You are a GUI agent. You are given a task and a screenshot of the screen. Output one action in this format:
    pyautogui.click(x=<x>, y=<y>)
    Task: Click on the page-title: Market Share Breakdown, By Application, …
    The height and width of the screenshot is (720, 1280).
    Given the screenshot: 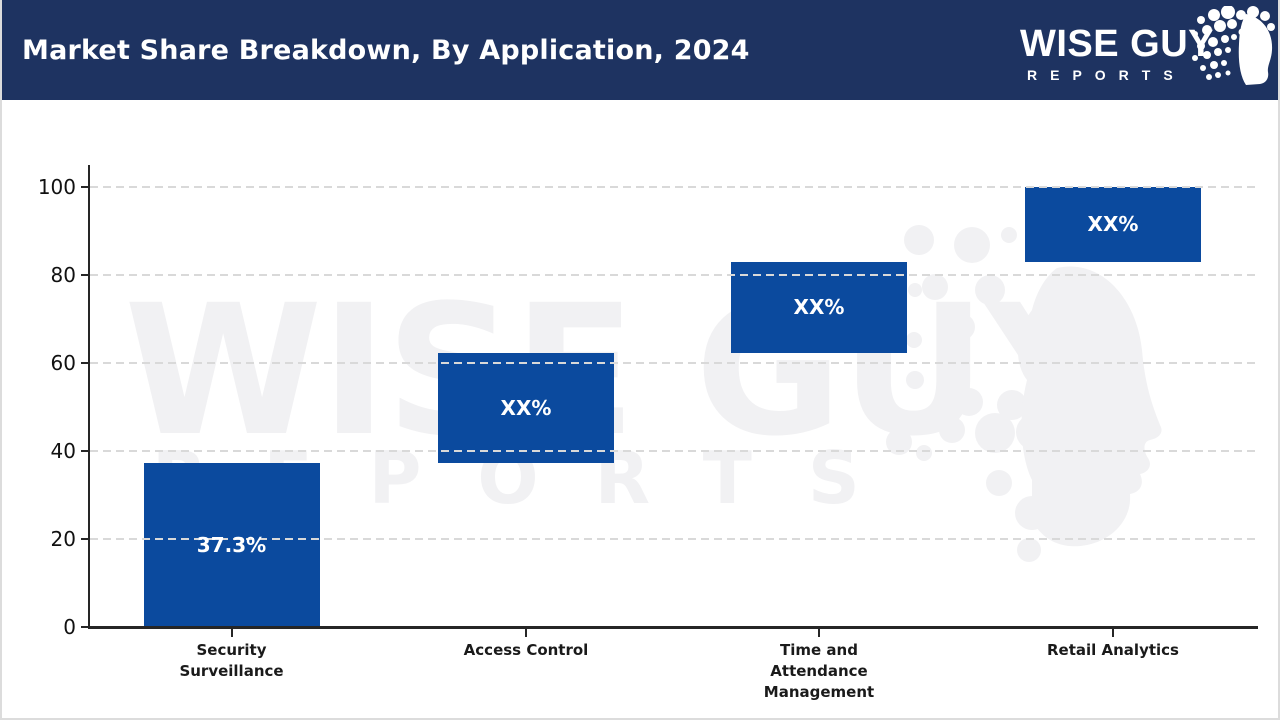 What is the action you would take?
    pyautogui.click(x=386, y=50)
    